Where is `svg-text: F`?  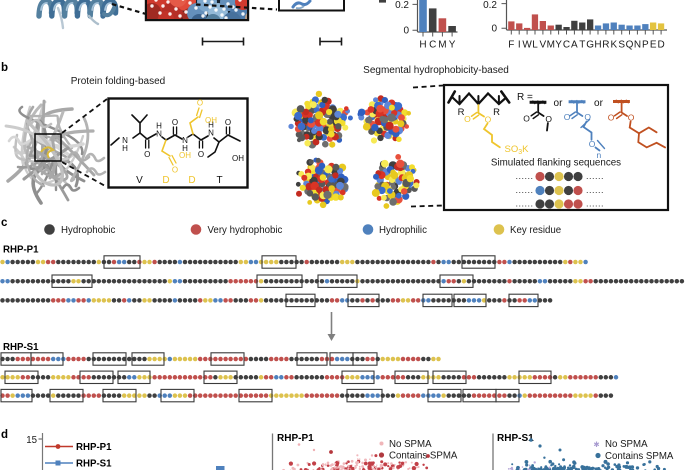
svg-text: F is located at coordinates (511, 45).